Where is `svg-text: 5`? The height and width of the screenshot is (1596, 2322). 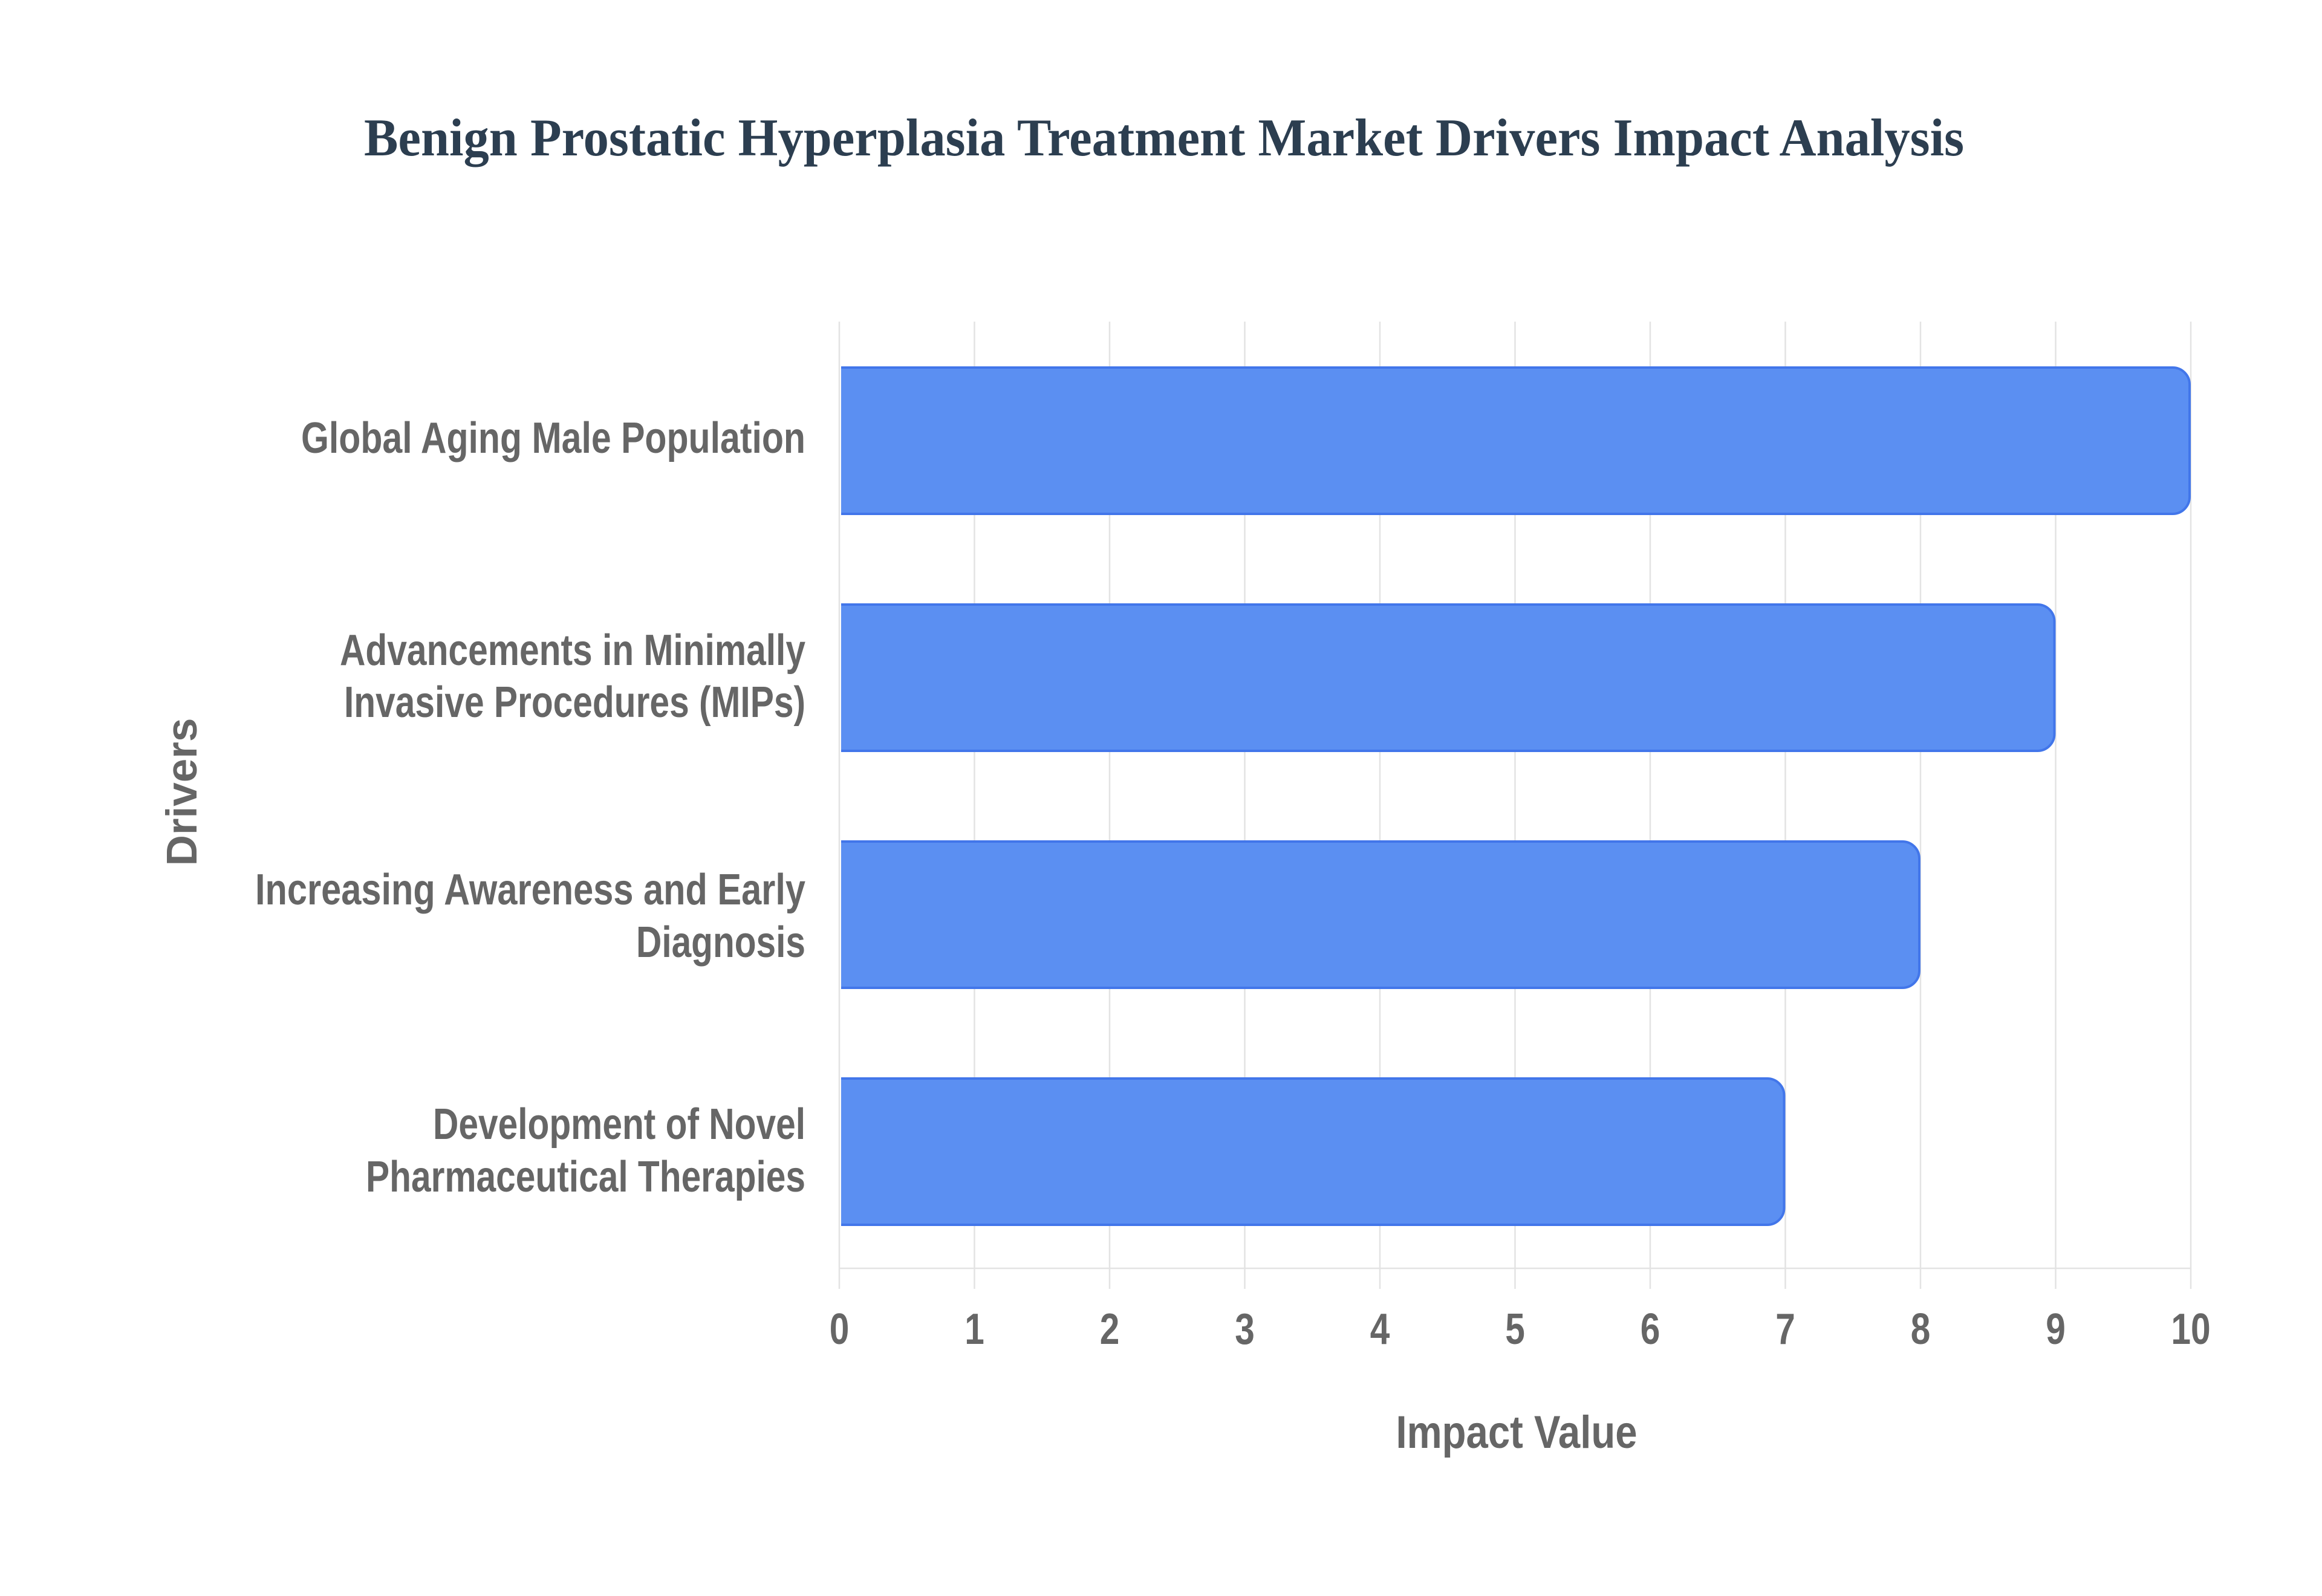 svg-text: 5 is located at coordinates (1515, 1329).